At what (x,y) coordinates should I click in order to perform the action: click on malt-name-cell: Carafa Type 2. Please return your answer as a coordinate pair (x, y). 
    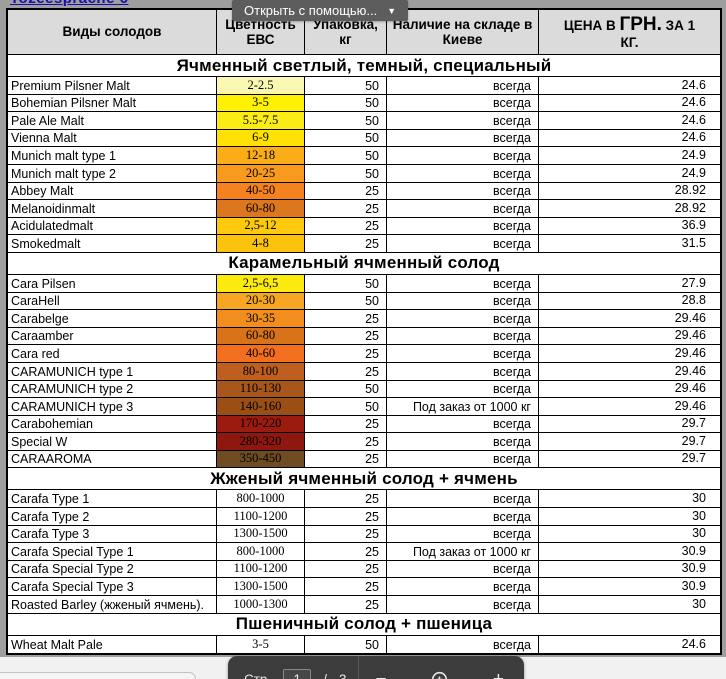
    Looking at the image, I should click on (112, 516).